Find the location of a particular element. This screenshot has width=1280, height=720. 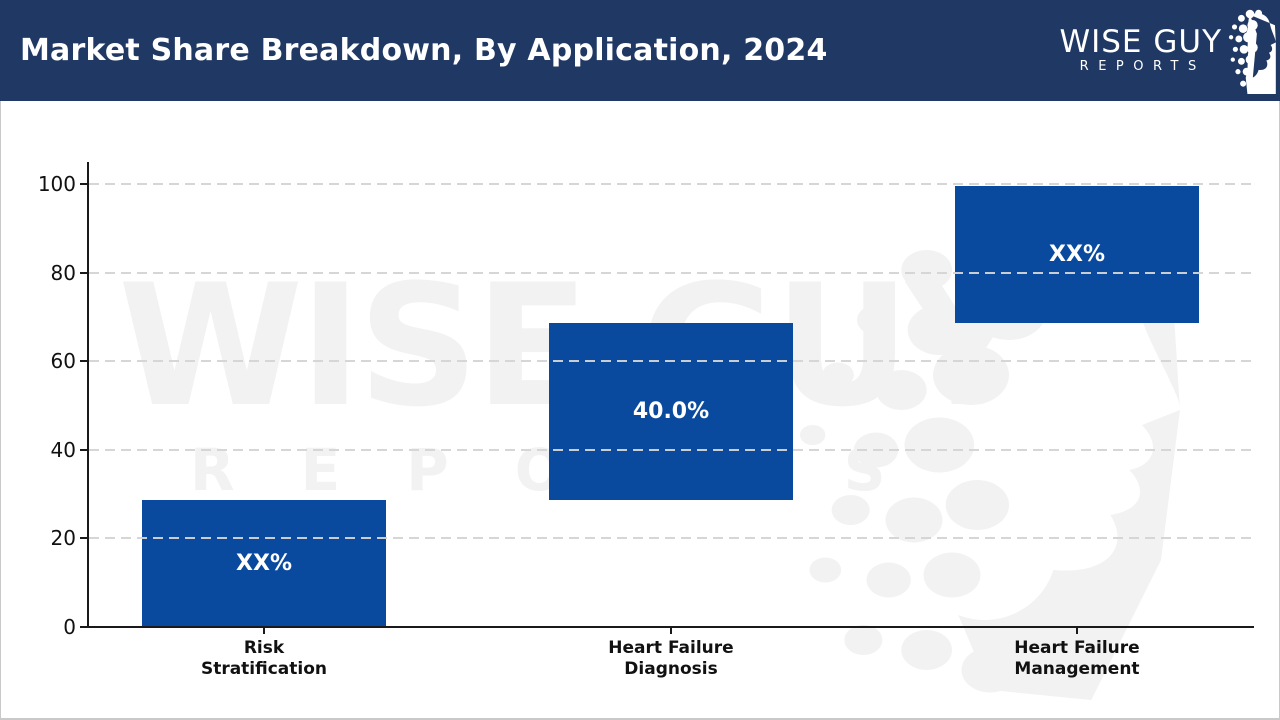

y-tick-label-0: 0 is located at coordinates (69, 627).